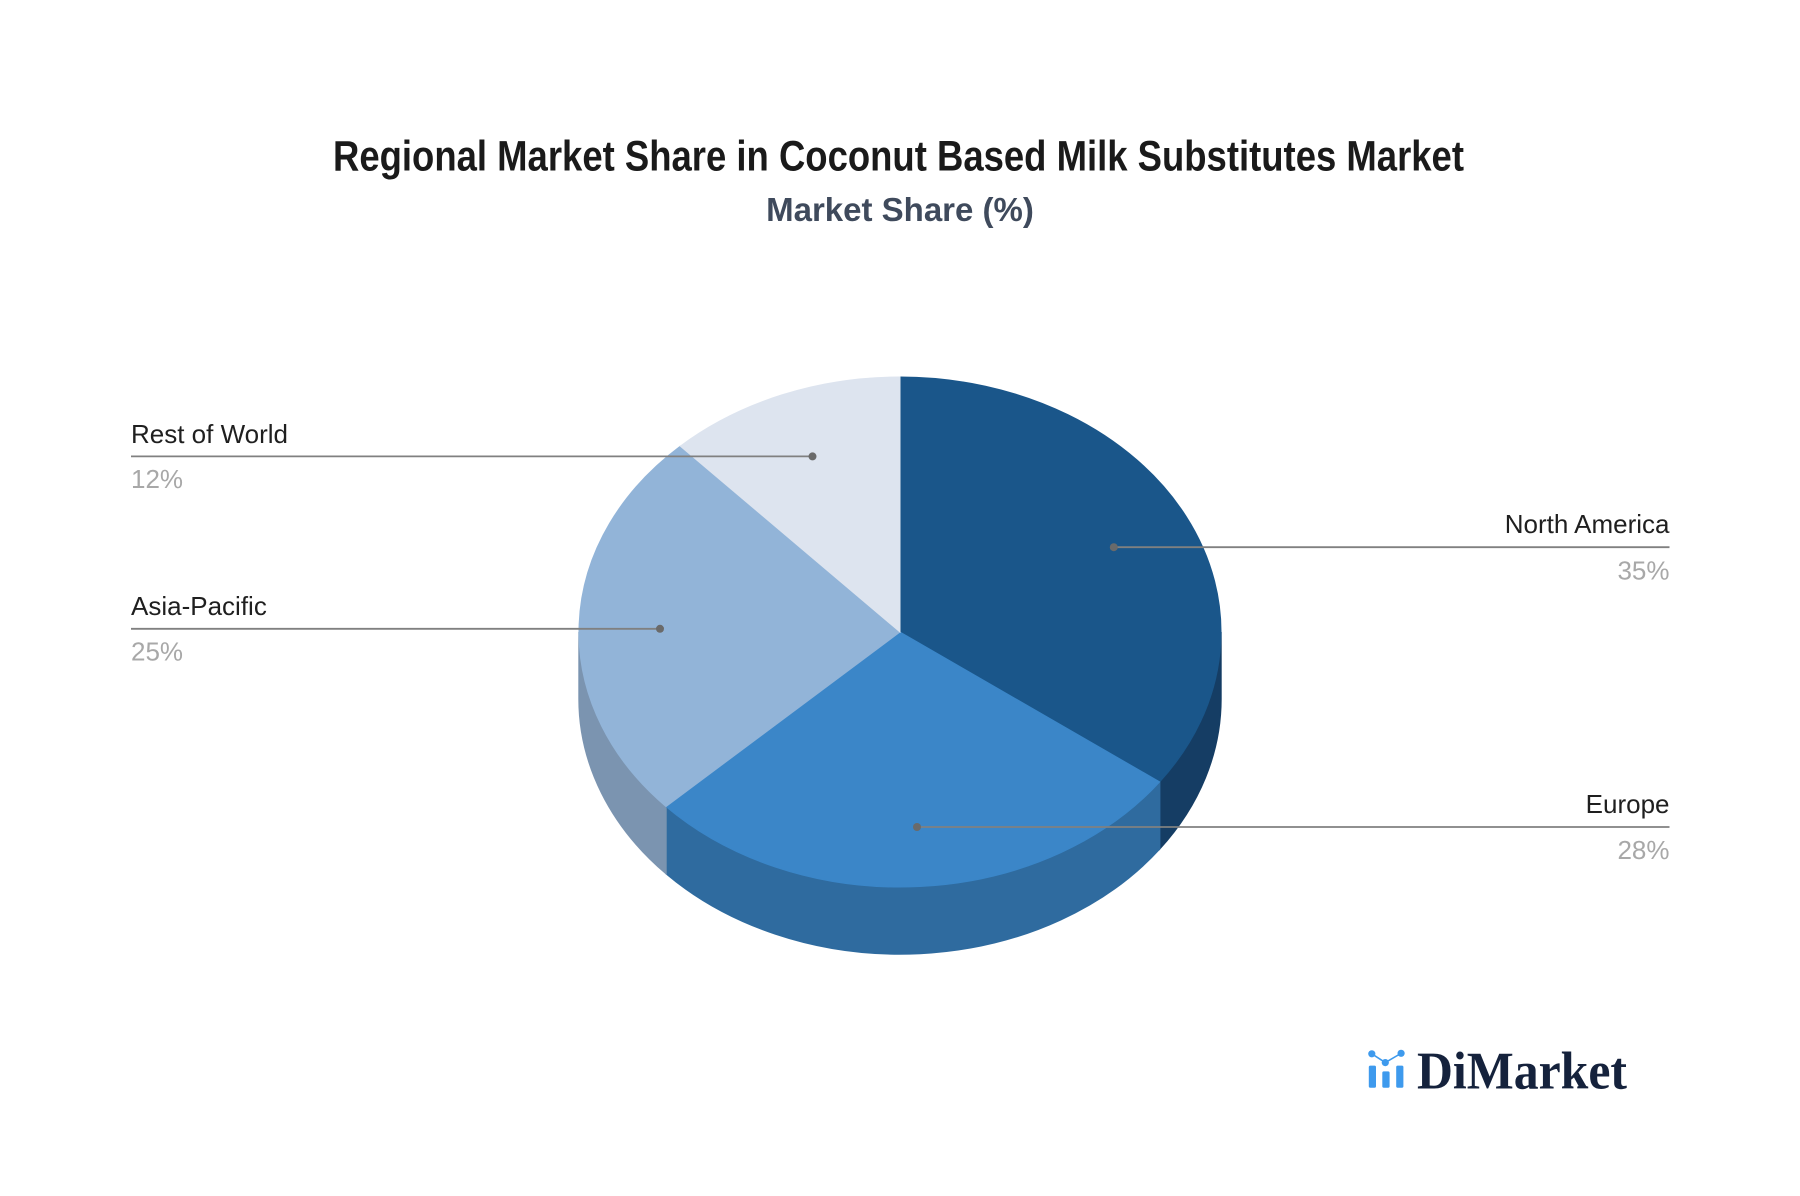  Describe the element at coordinates (1522, 1071) in the screenshot. I see `svg-text: DiMarket` at that location.